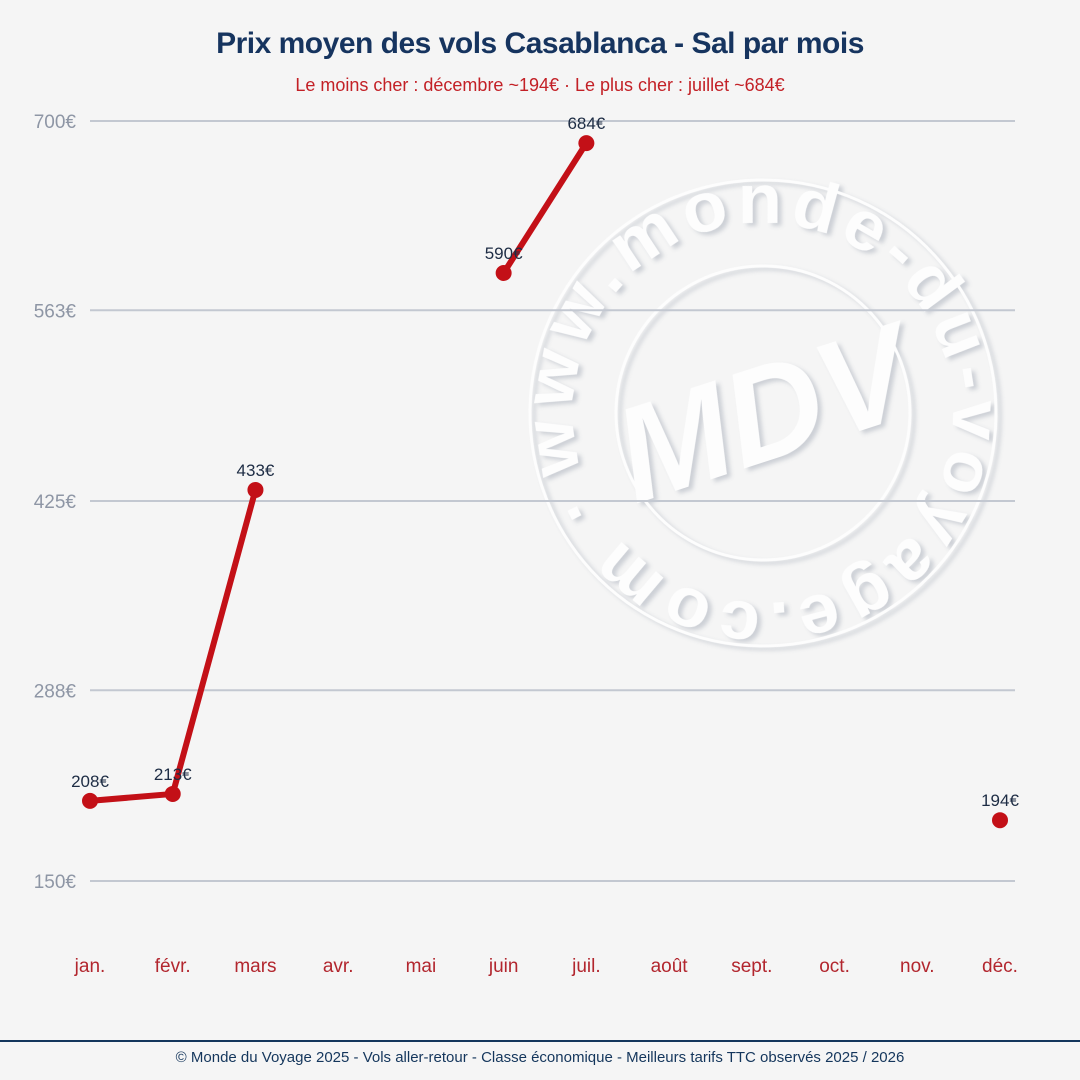 This screenshot has height=1080, width=1080. I want to click on y-tick-label: 150€, so click(55, 882).